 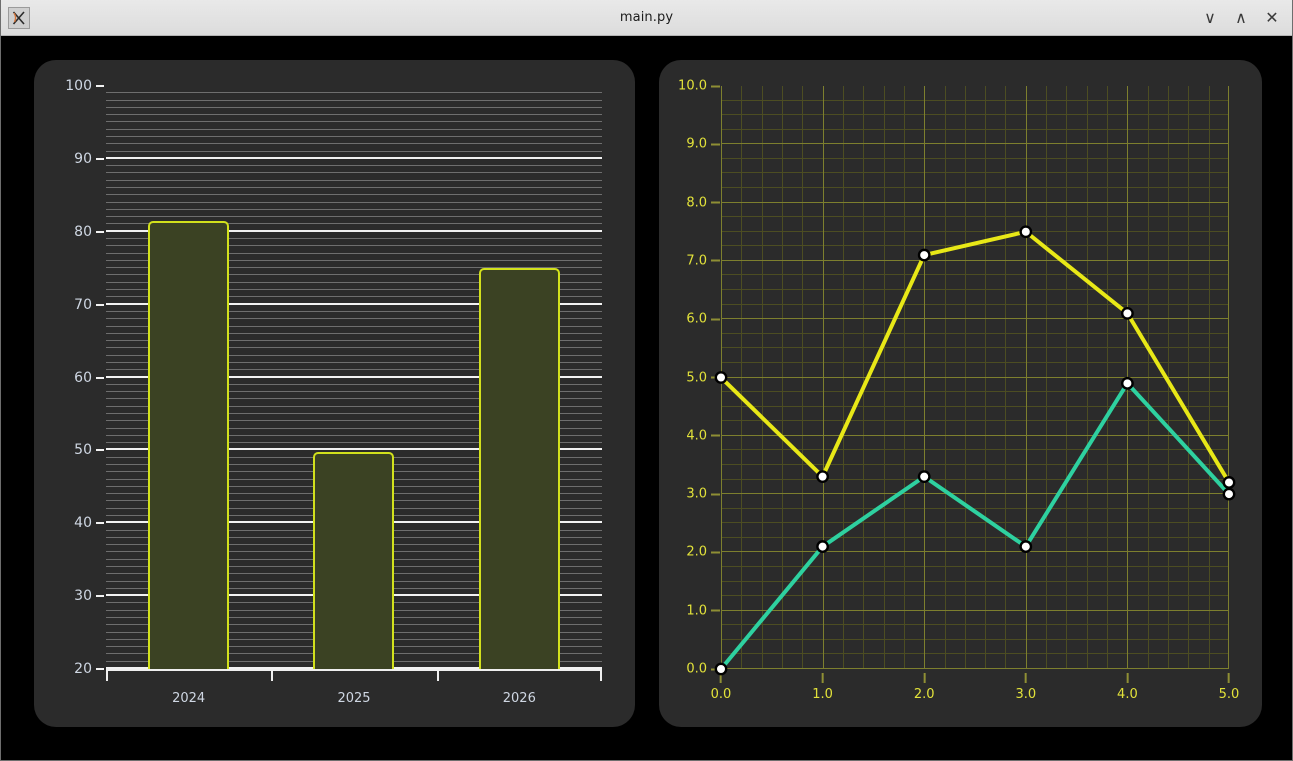 I want to click on bar-y-tick-label: 100, so click(x=78, y=86).